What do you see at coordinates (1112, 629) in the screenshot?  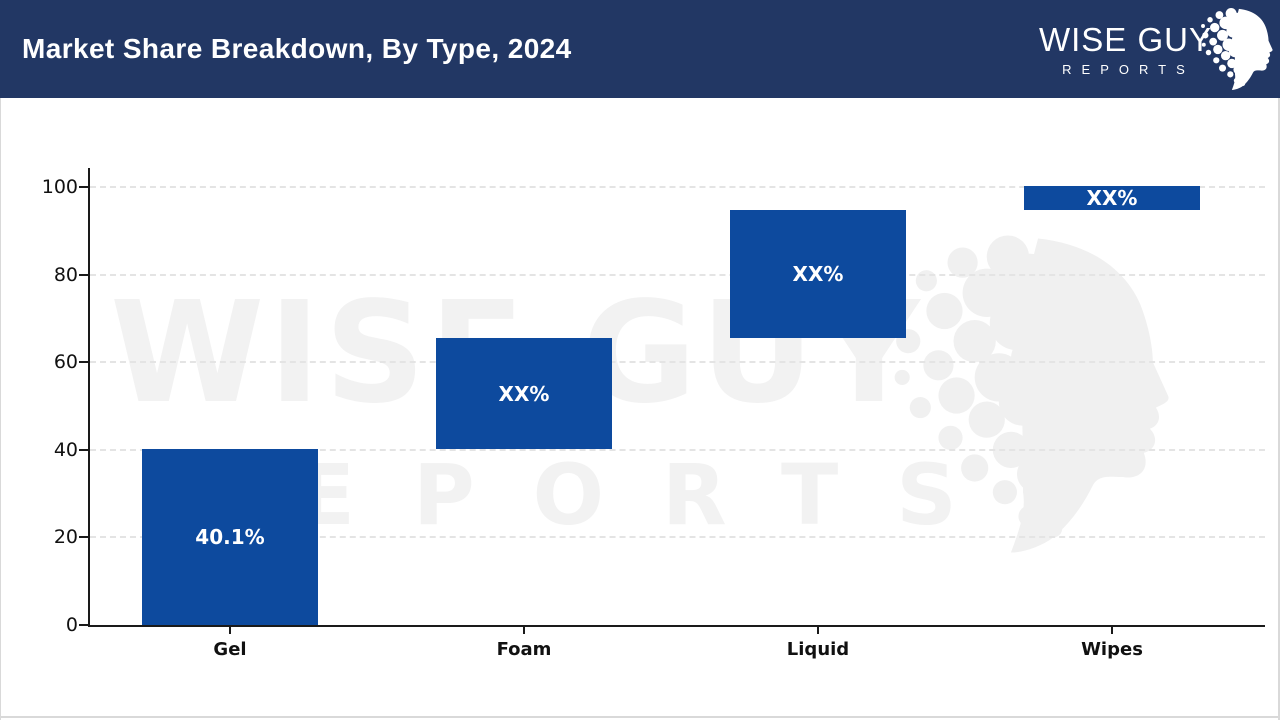 I see `x-axis-tick-wipes` at bounding box center [1112, 629].